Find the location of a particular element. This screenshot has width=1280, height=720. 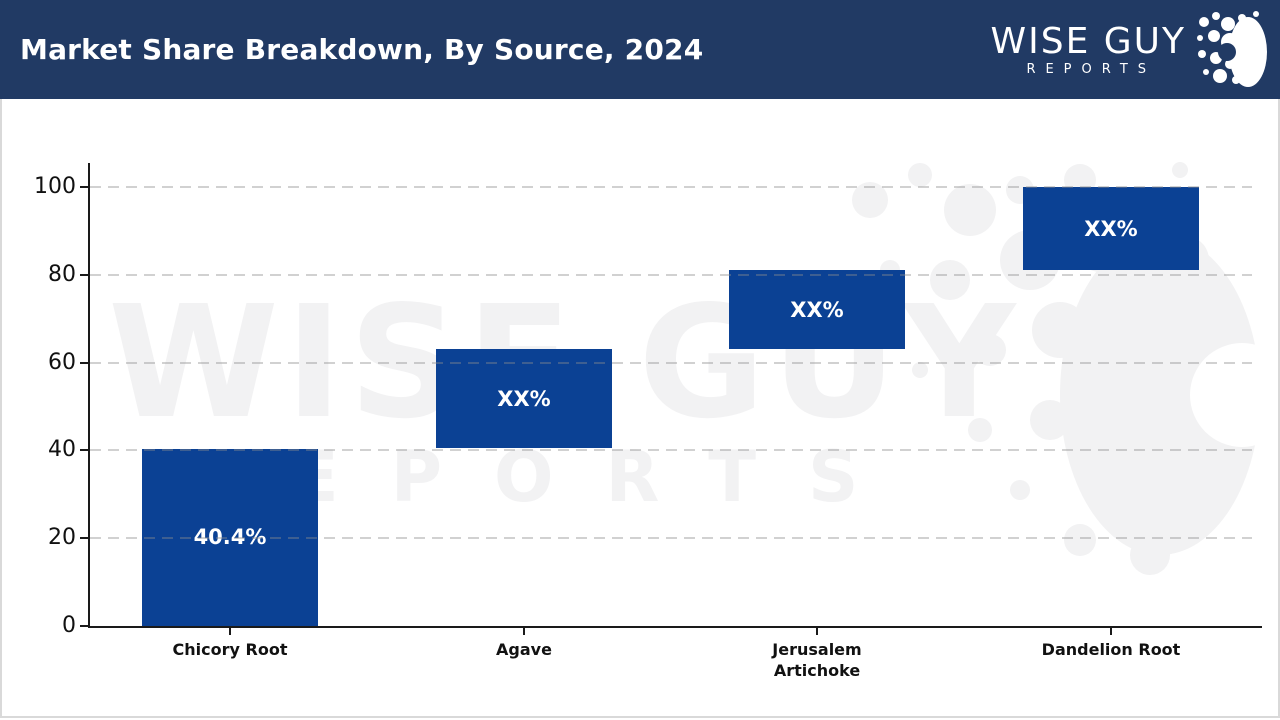

brand-subtitle: REPORTS is located at coordinates (1091, 70).